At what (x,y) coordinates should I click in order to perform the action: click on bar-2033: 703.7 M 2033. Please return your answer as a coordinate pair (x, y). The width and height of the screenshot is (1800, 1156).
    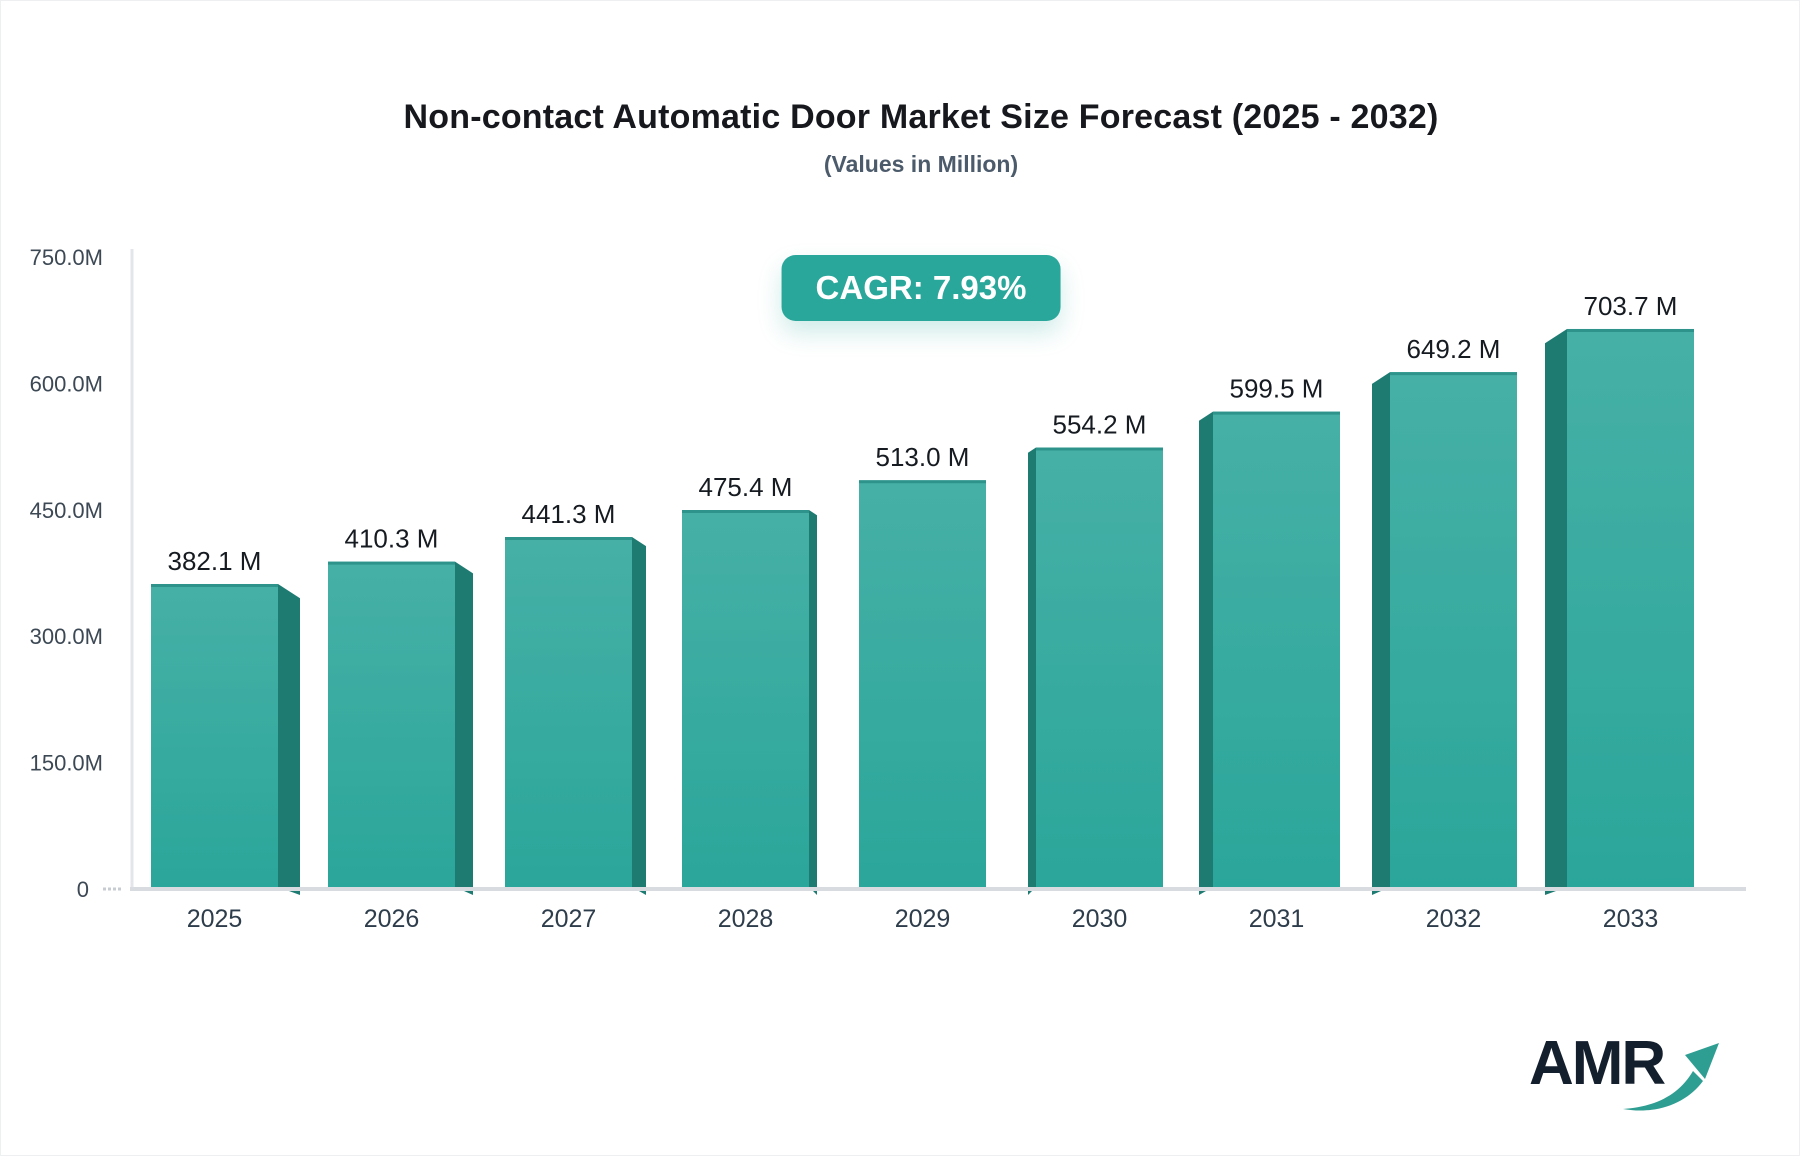
    Looking at the image, I should click on (1619, 612).